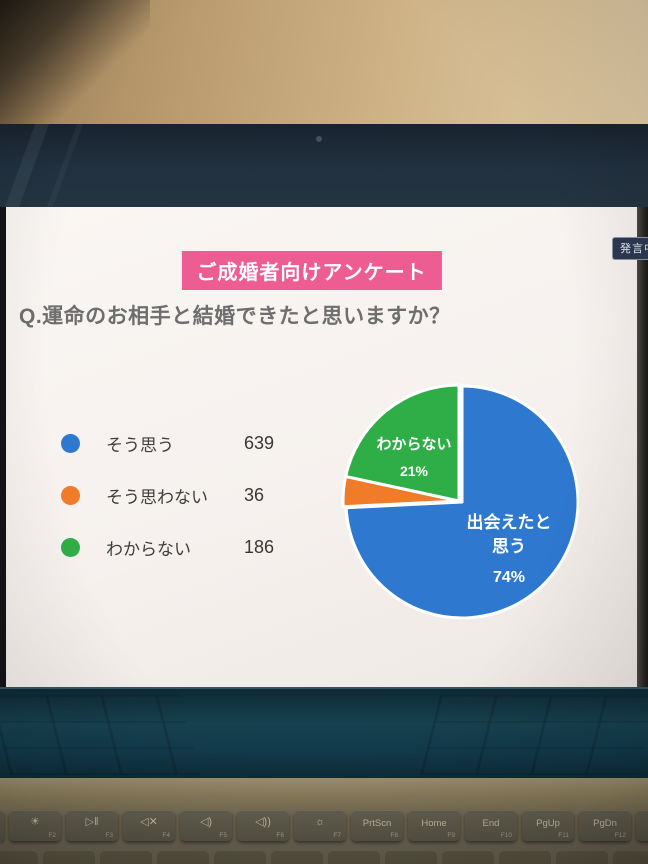 The width and height of the screenshot is (648, 864). What do you see at coordinates (35, 822) in the screenshot?
I see `brightness-icon: ☀` at bounding box center [35, 822].